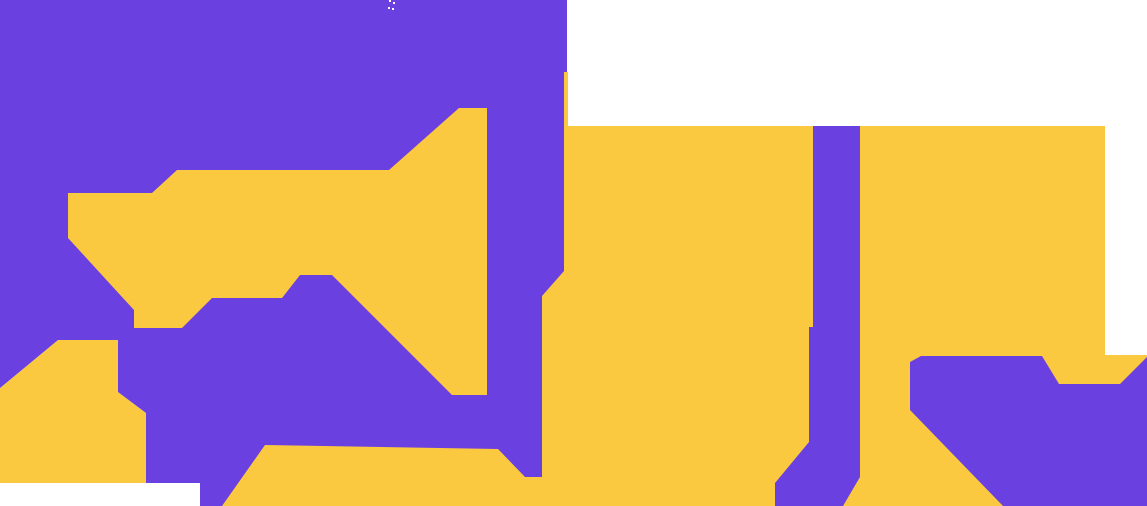  What do you see at coordinates (1028, 431) in the screenshot?
I see `purple-bottom-right-mass` at bounding box center [1028, 431].